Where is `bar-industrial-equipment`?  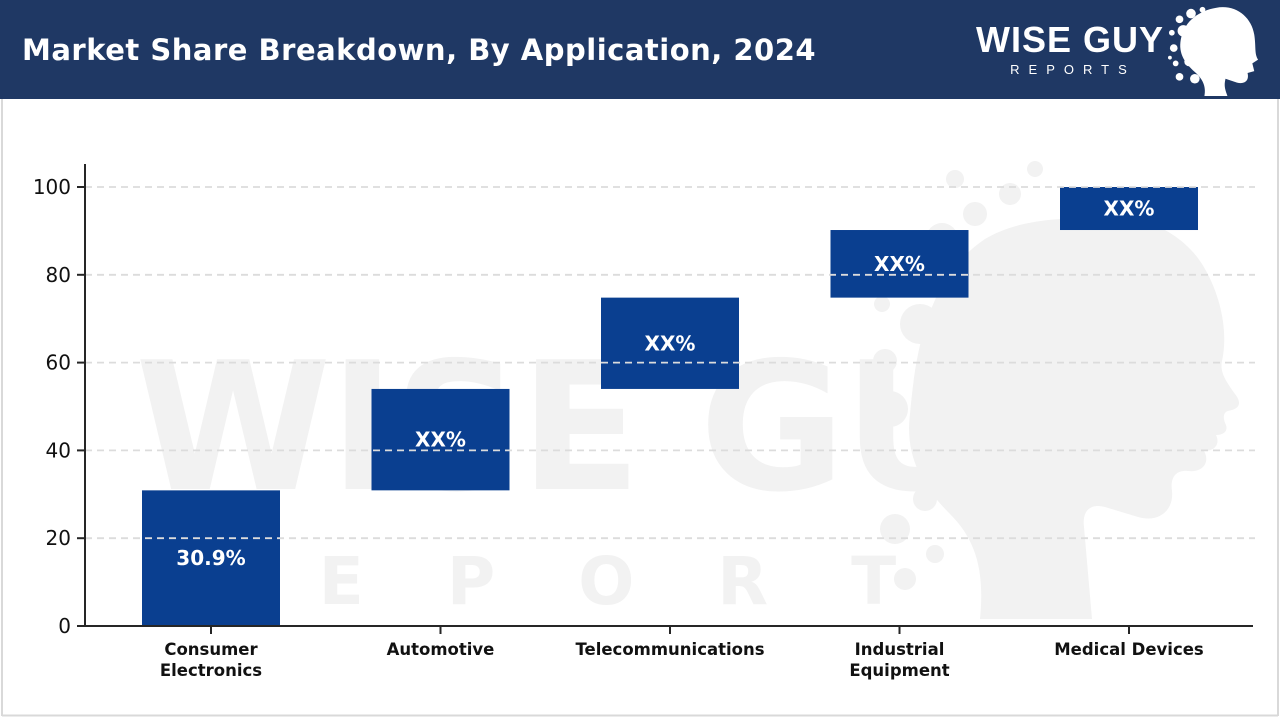 bar-industrial-equipment is located at coordinates (899, 264).